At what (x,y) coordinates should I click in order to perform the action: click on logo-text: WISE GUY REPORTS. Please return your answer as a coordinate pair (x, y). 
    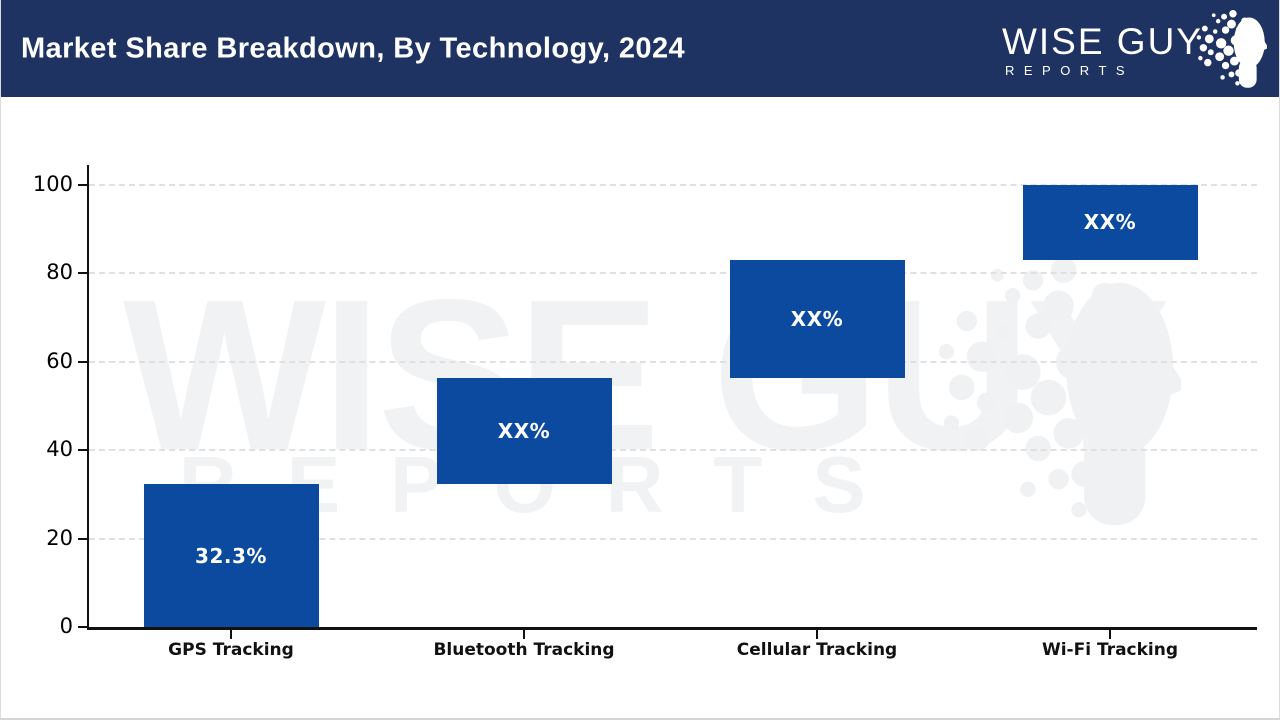
    Looking at the image, I should click on (1102, 50).